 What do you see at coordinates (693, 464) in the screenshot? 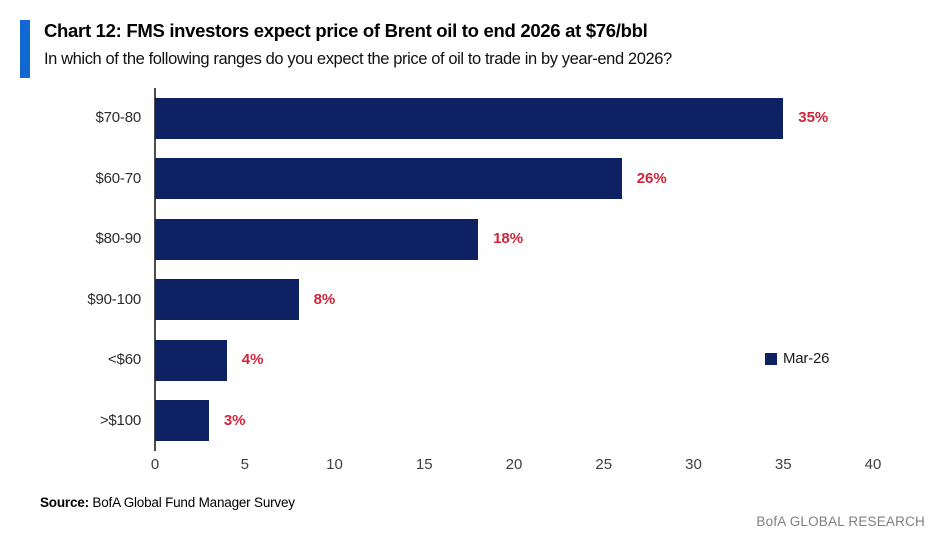
I see `x-tick-label-30: 30` at bounding box center [693, 464].